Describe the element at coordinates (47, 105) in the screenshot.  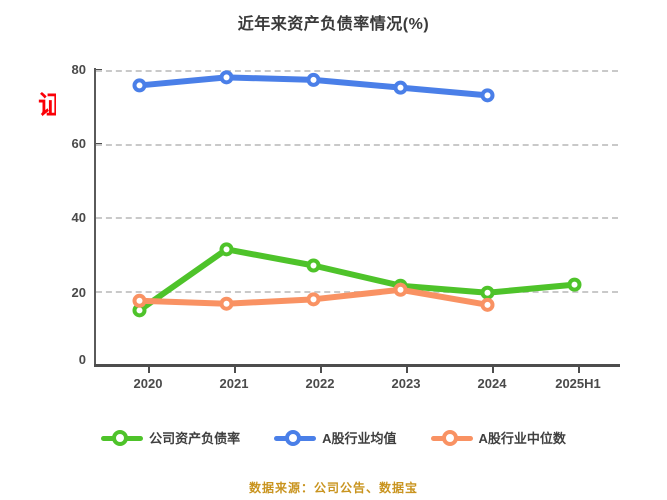
I see `watermark-badge: 证` at that location.